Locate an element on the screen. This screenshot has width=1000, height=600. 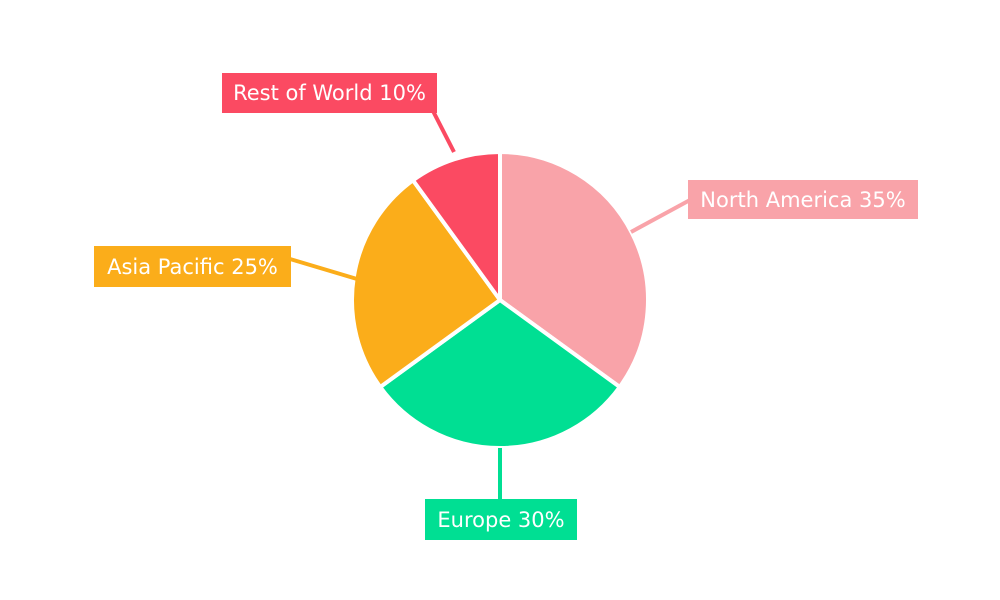
leader-line-rest-of-world is located at coordinates (443, 131).